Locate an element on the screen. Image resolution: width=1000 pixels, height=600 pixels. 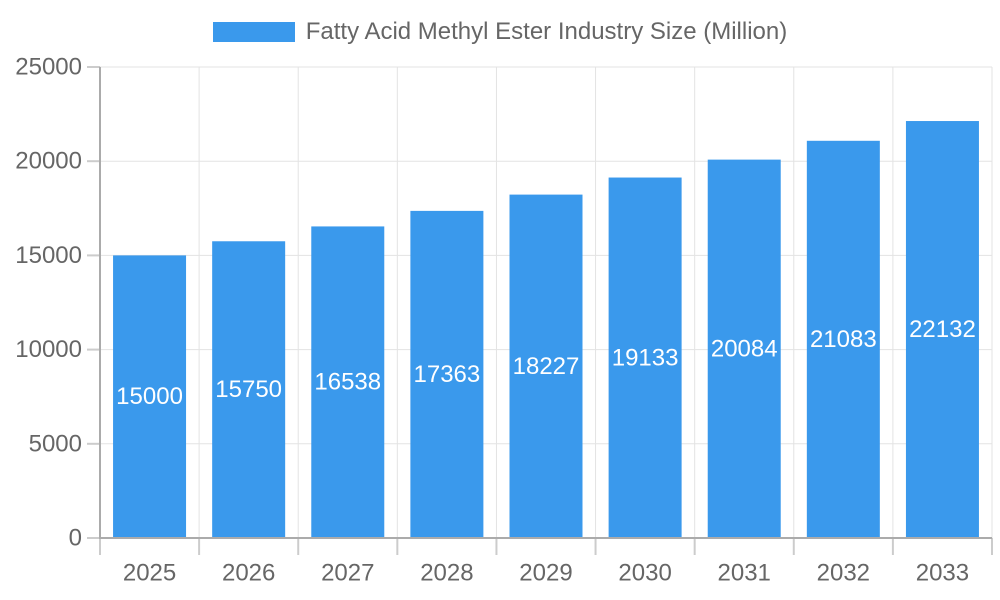
bar-value-label: 22132 is located at coordinates (942, 329).